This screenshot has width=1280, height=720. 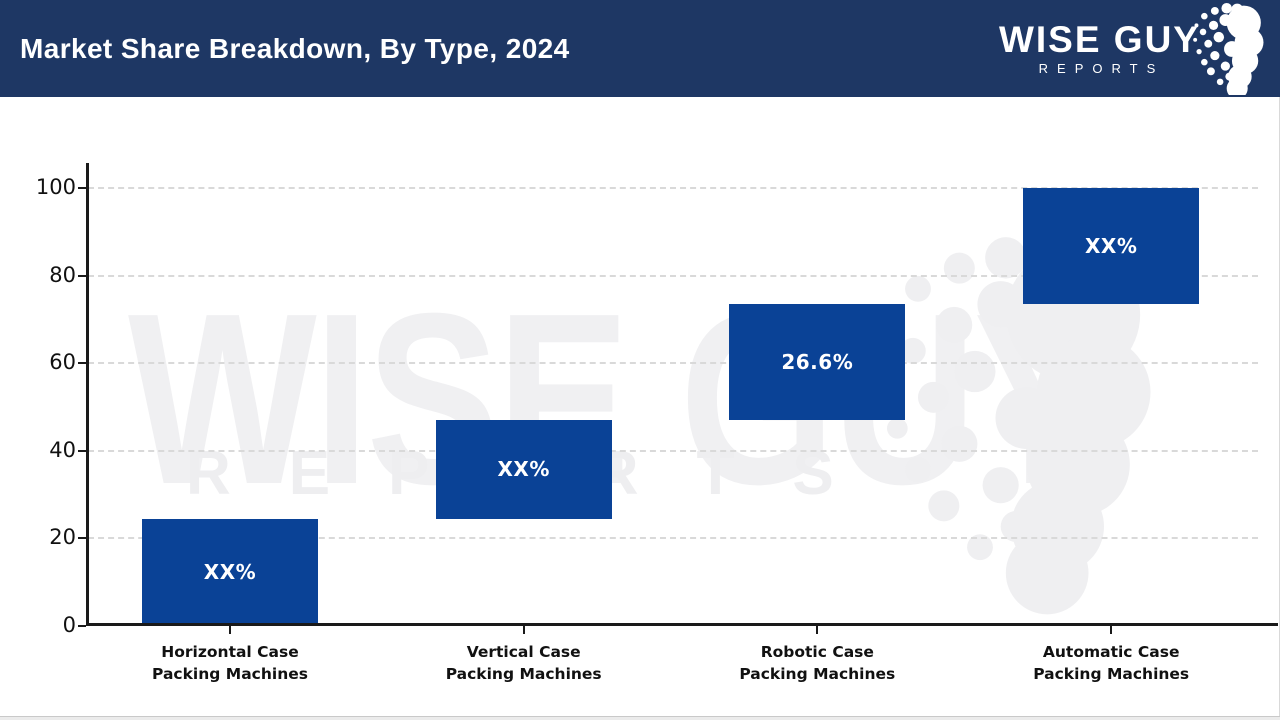 I want to click on bar-value-label: 26.6%, so click(x=817, y=361).